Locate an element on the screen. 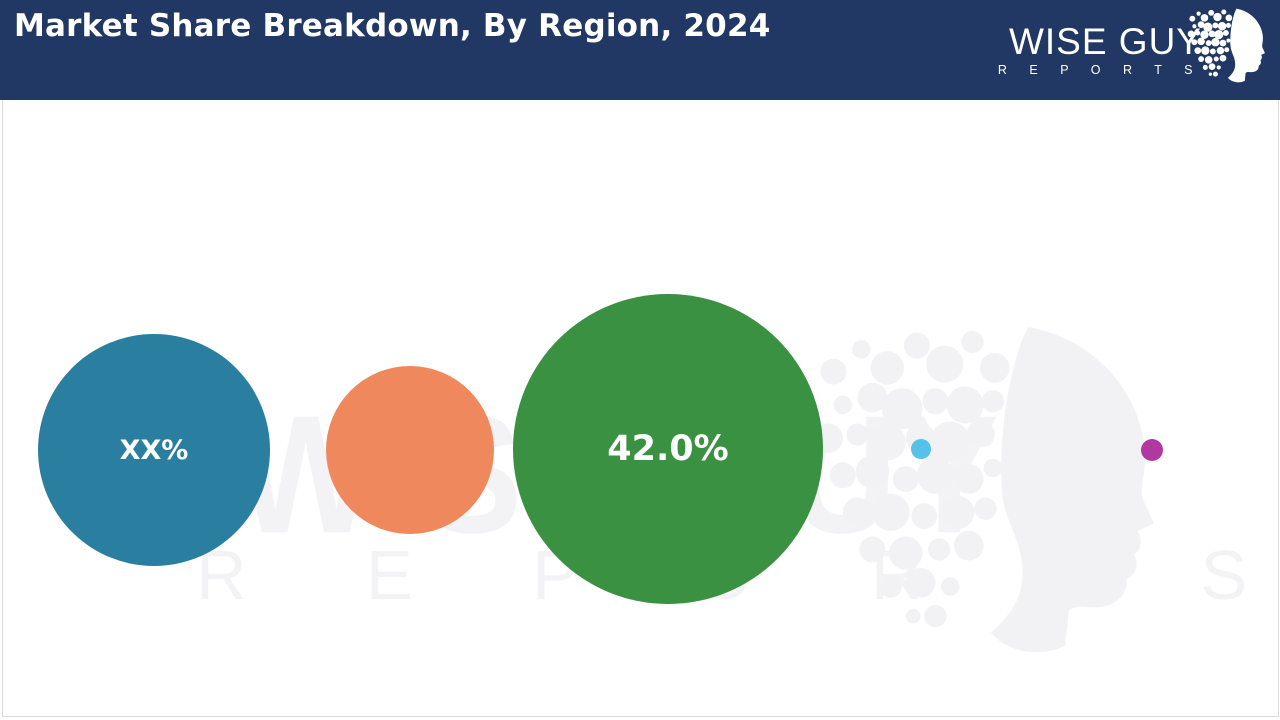 The height and width of the screenshot is (720, 1280). logo-text: WISE GUY R E P O R T S is located at coordinates (1098, 49).